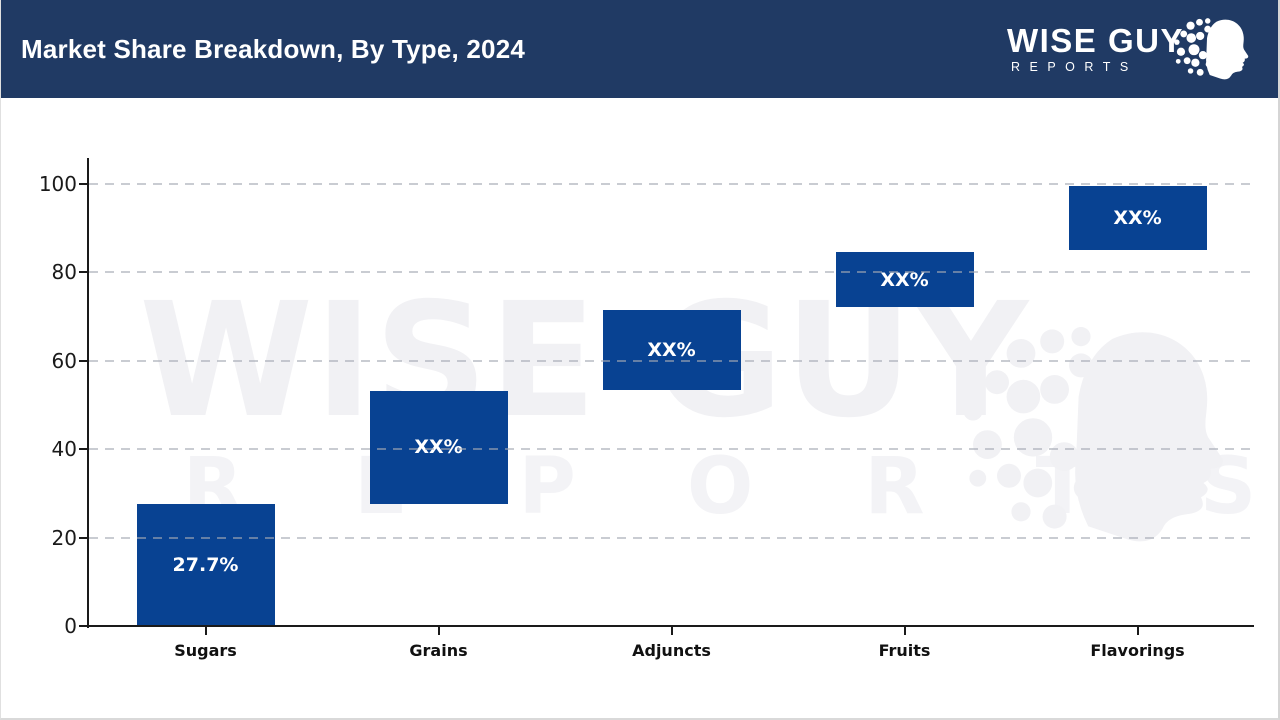 The width and height of the screenshot is (1280, 720). Describe the element at coordinates (671, 650) in the screenshot. I see `category-label-adjuncts: Adjuncts` at that location.